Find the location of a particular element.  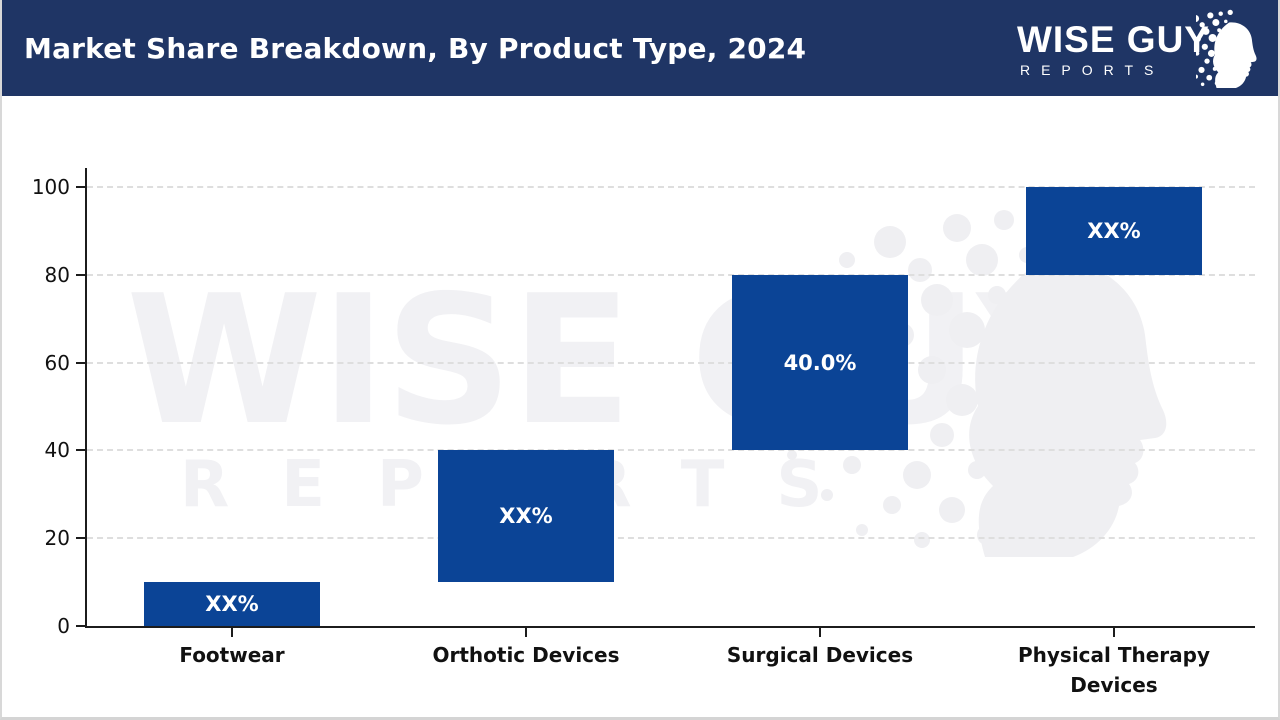

y-tick-label: 20 is located at coordinates (57, 538).